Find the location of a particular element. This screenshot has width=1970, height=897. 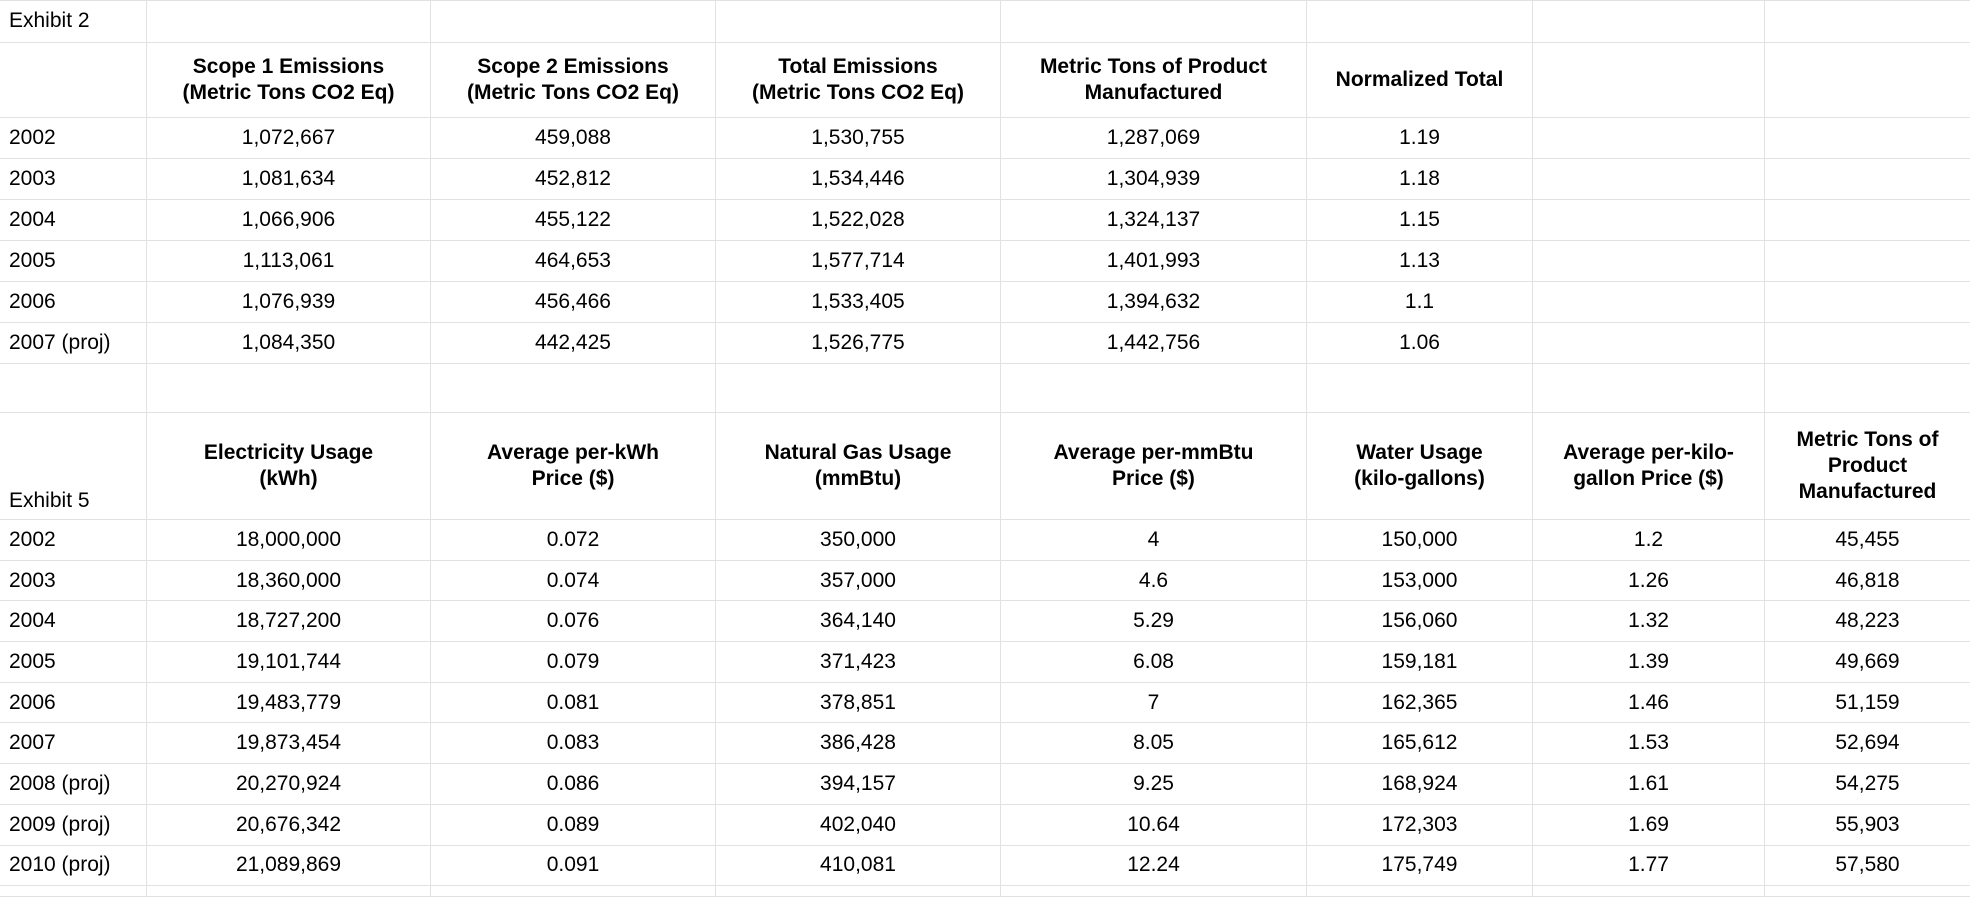

cell: 350,000 is located at coordinates (858, 540).